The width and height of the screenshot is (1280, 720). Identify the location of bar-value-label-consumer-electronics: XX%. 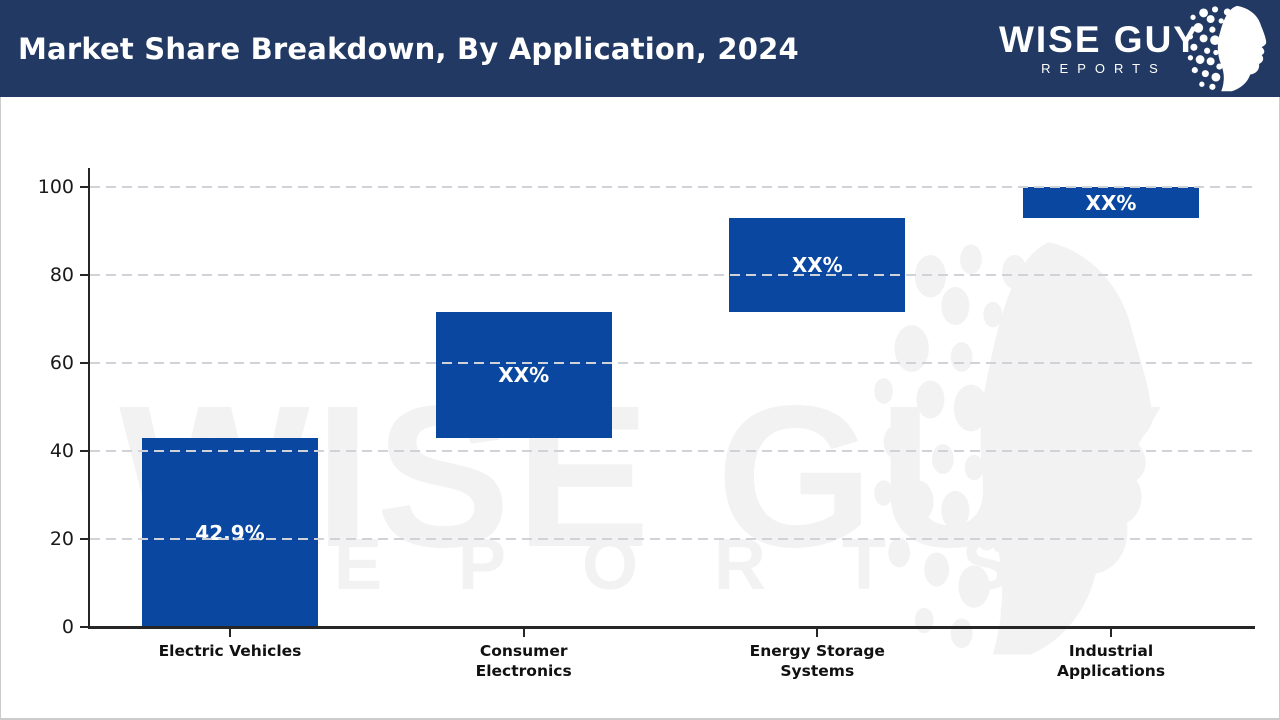
(524, 375).